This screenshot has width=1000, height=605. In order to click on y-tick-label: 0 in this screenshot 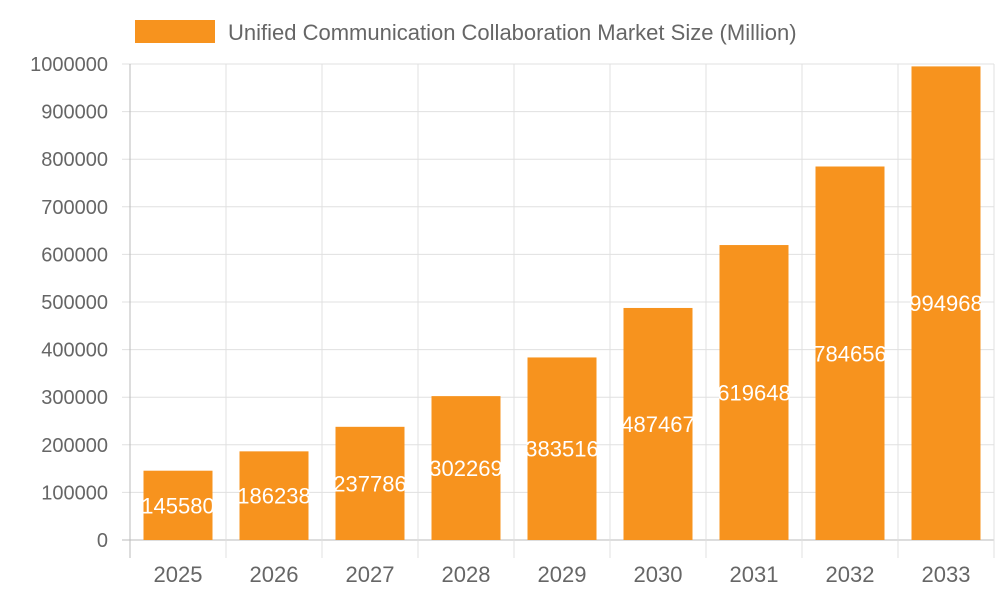, I will do `click(102, 541)`.